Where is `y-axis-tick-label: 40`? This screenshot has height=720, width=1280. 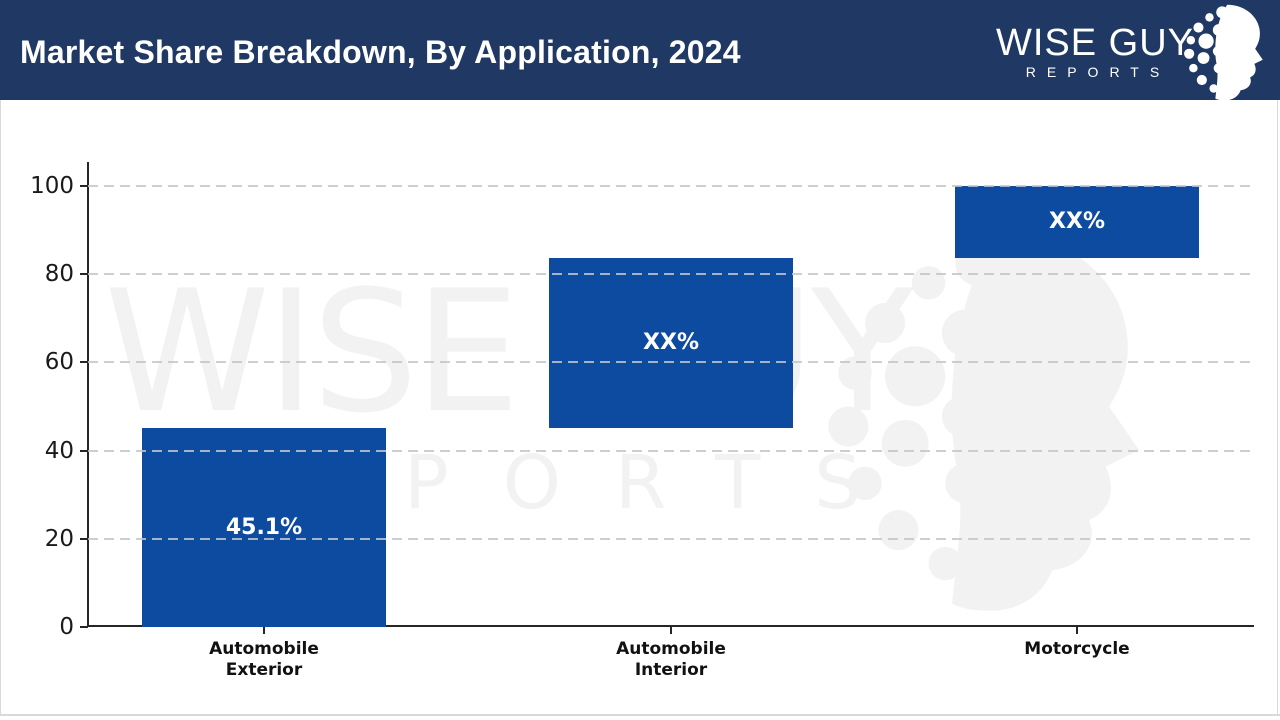
y-axis-tick-label: 40 is located at coordinates (59, 450).